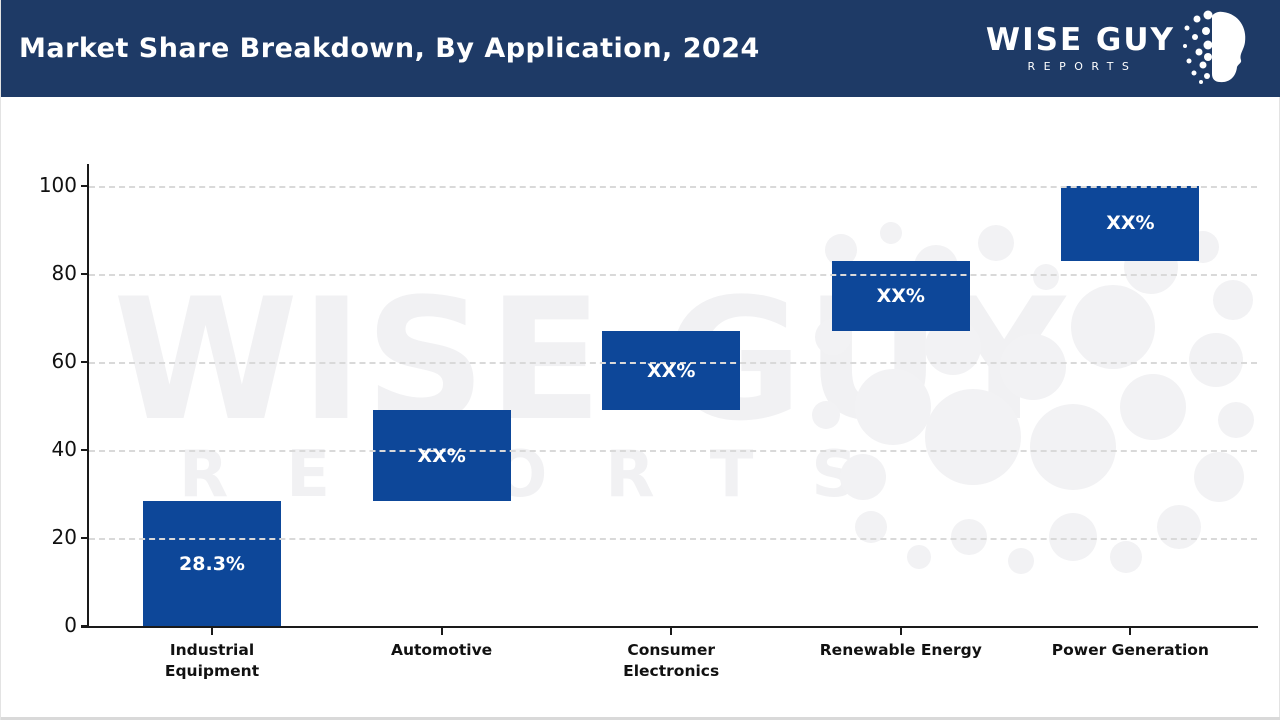 This screenshot has height=720, width=1280. Describe the element at coordinates (669, 627) in the screenshot. I see `x-axis-line` at that location.